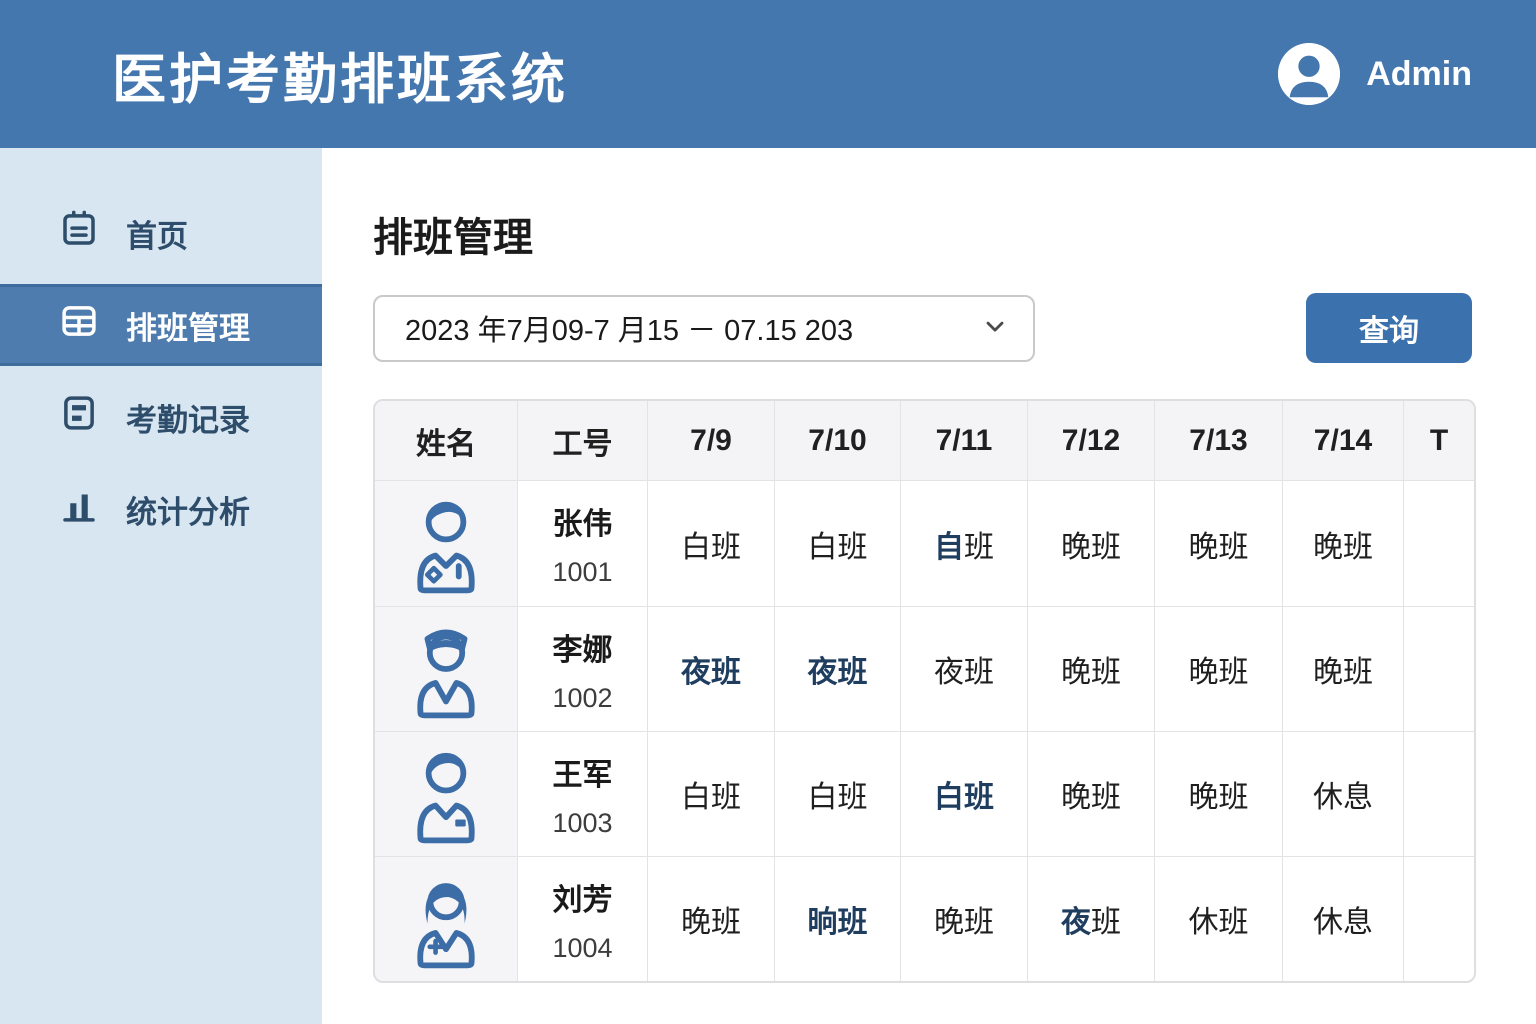  Describe the element at coordinates (582, 697) in the screenshot. I see `staff-id: 1002` at that location.